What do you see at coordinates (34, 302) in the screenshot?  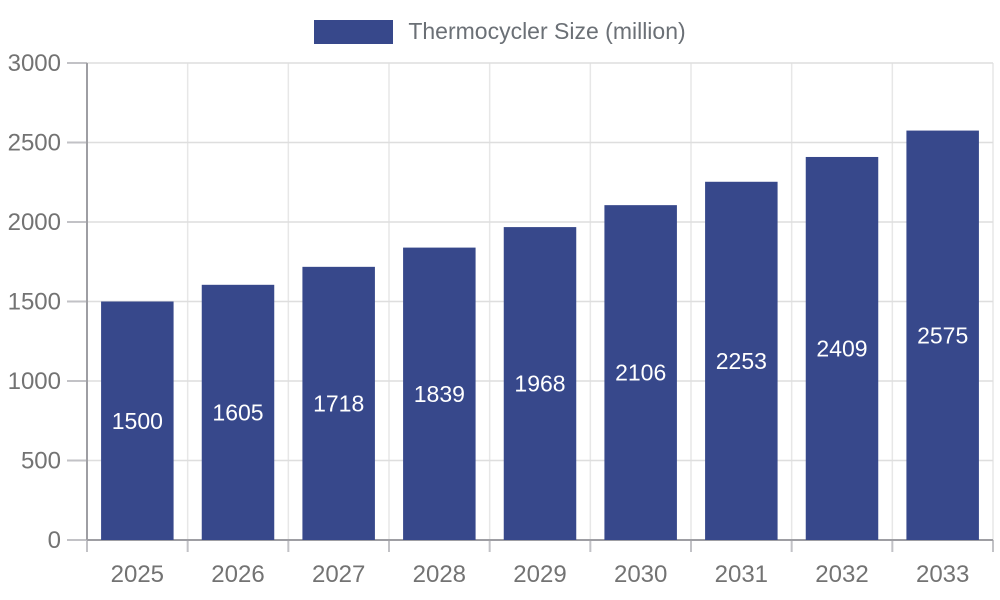 I see `y-tick-label: 1500` at bounding box center [34, 302].